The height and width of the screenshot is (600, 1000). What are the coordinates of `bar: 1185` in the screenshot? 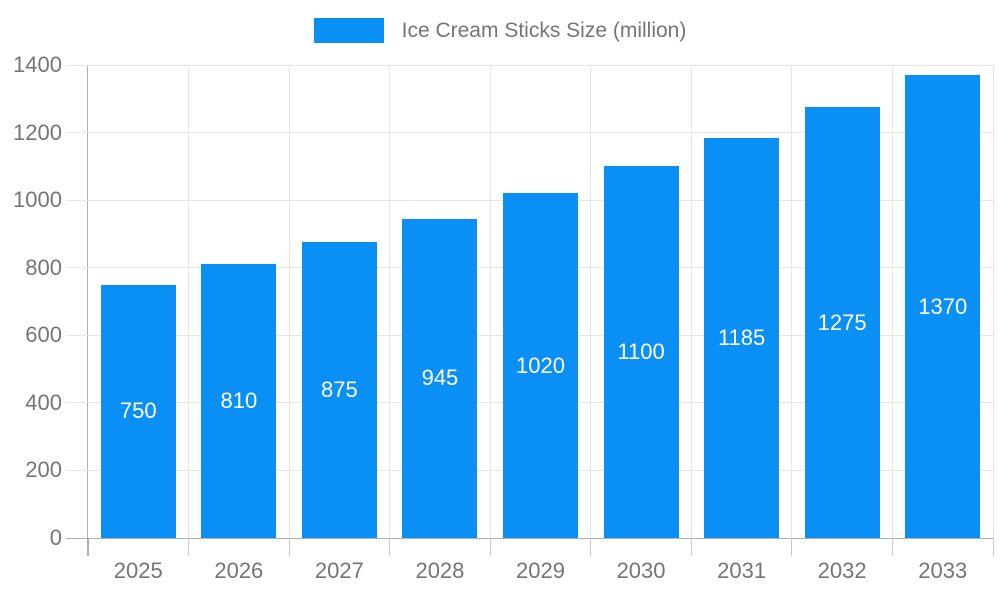 It's located at (742, 337).